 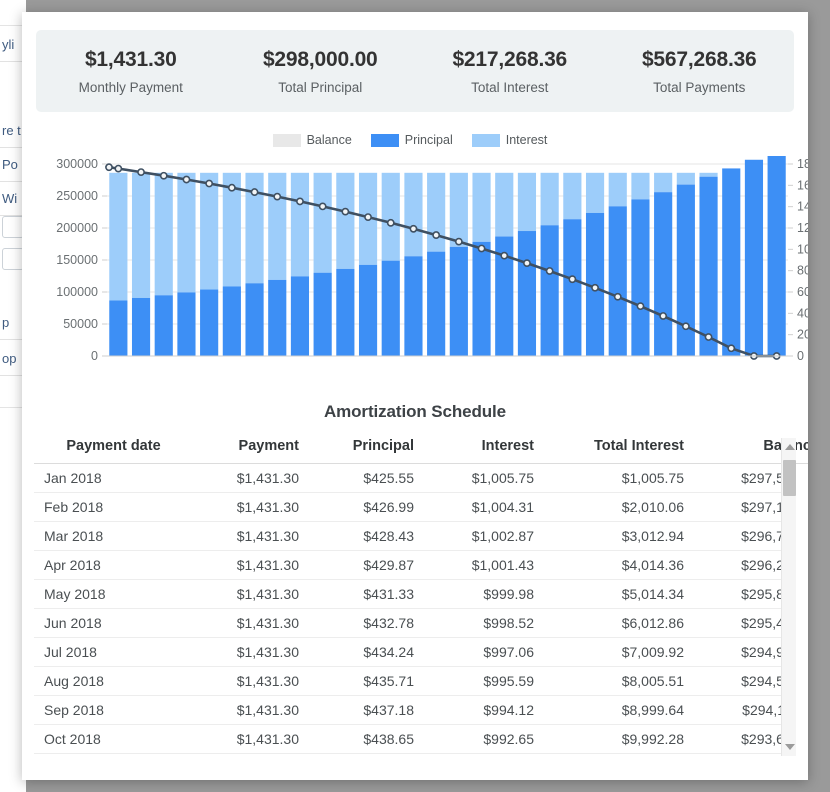 What do you see at coordinates (745, 623) in the screenshot?
I see `table-cell: $295,425.05` at bounding box center [745, 623].